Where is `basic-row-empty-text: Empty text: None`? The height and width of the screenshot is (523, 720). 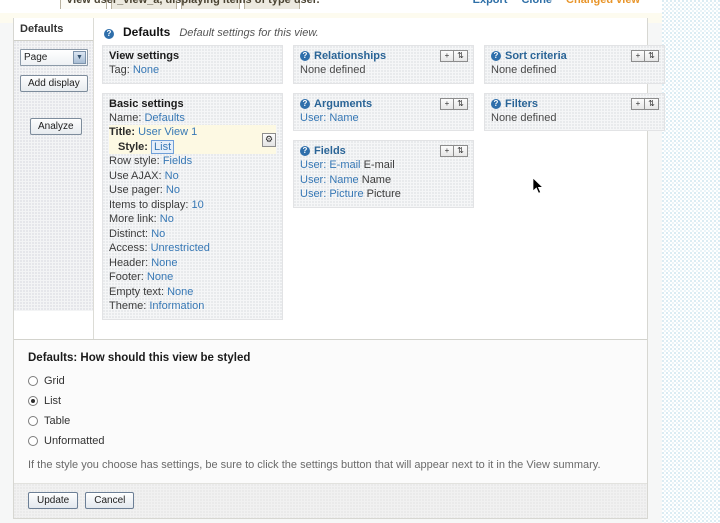 basic-row-empty-text: Empty text: None is located at coordinates (192, 292).